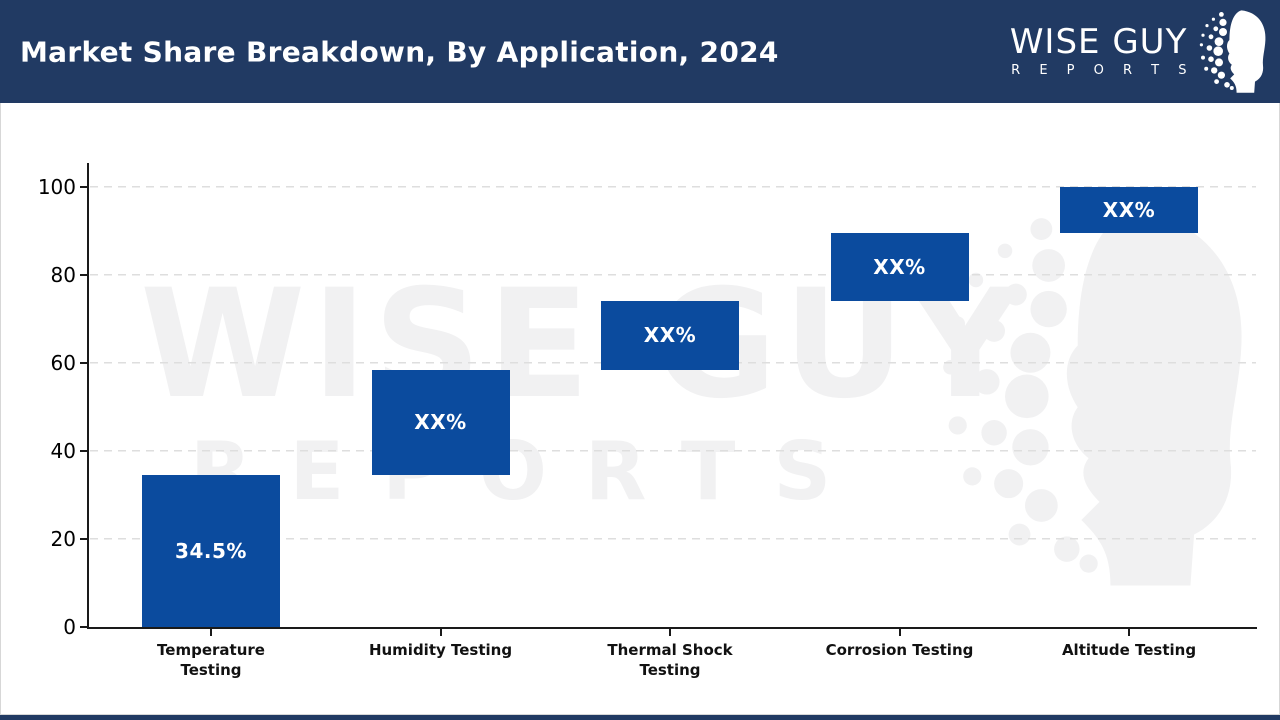 Image resolution: width=1280 pixels, height=720 pixels. Describe the element at coordinates (211, 660) in the screenshot. I see `x-label-temperature-testing: Temperature Testing` at that location.